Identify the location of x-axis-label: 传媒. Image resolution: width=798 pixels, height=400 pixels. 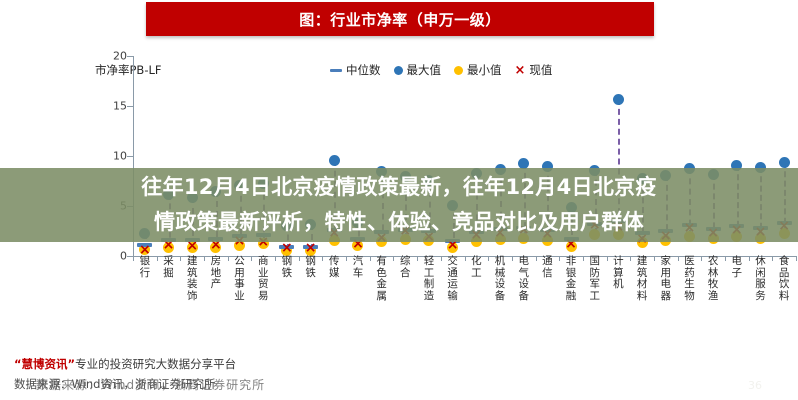
(334, 267).